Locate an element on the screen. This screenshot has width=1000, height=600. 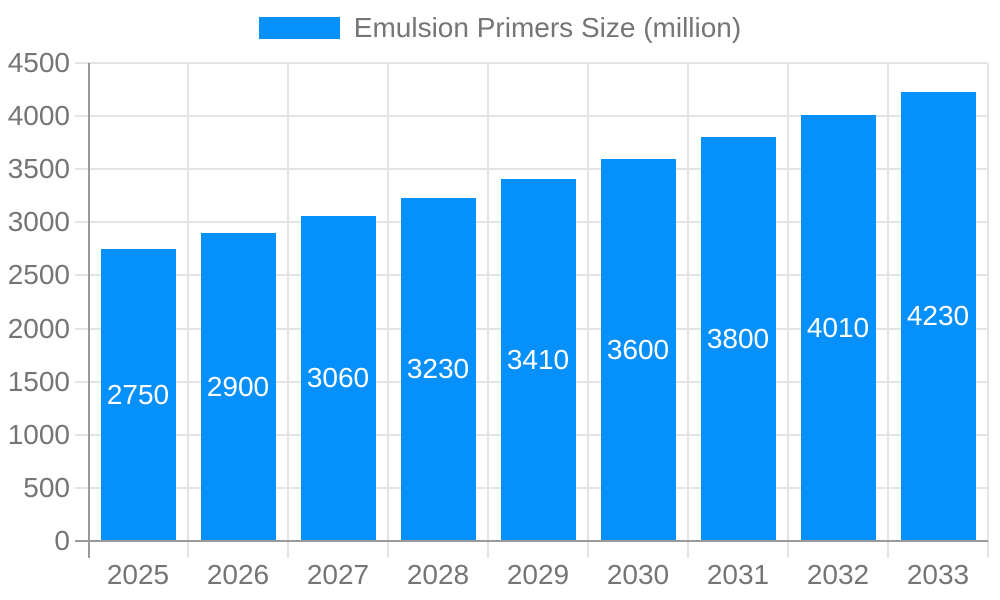
bar-value-label-2027: 3060 is located at coordinates (338, 378).